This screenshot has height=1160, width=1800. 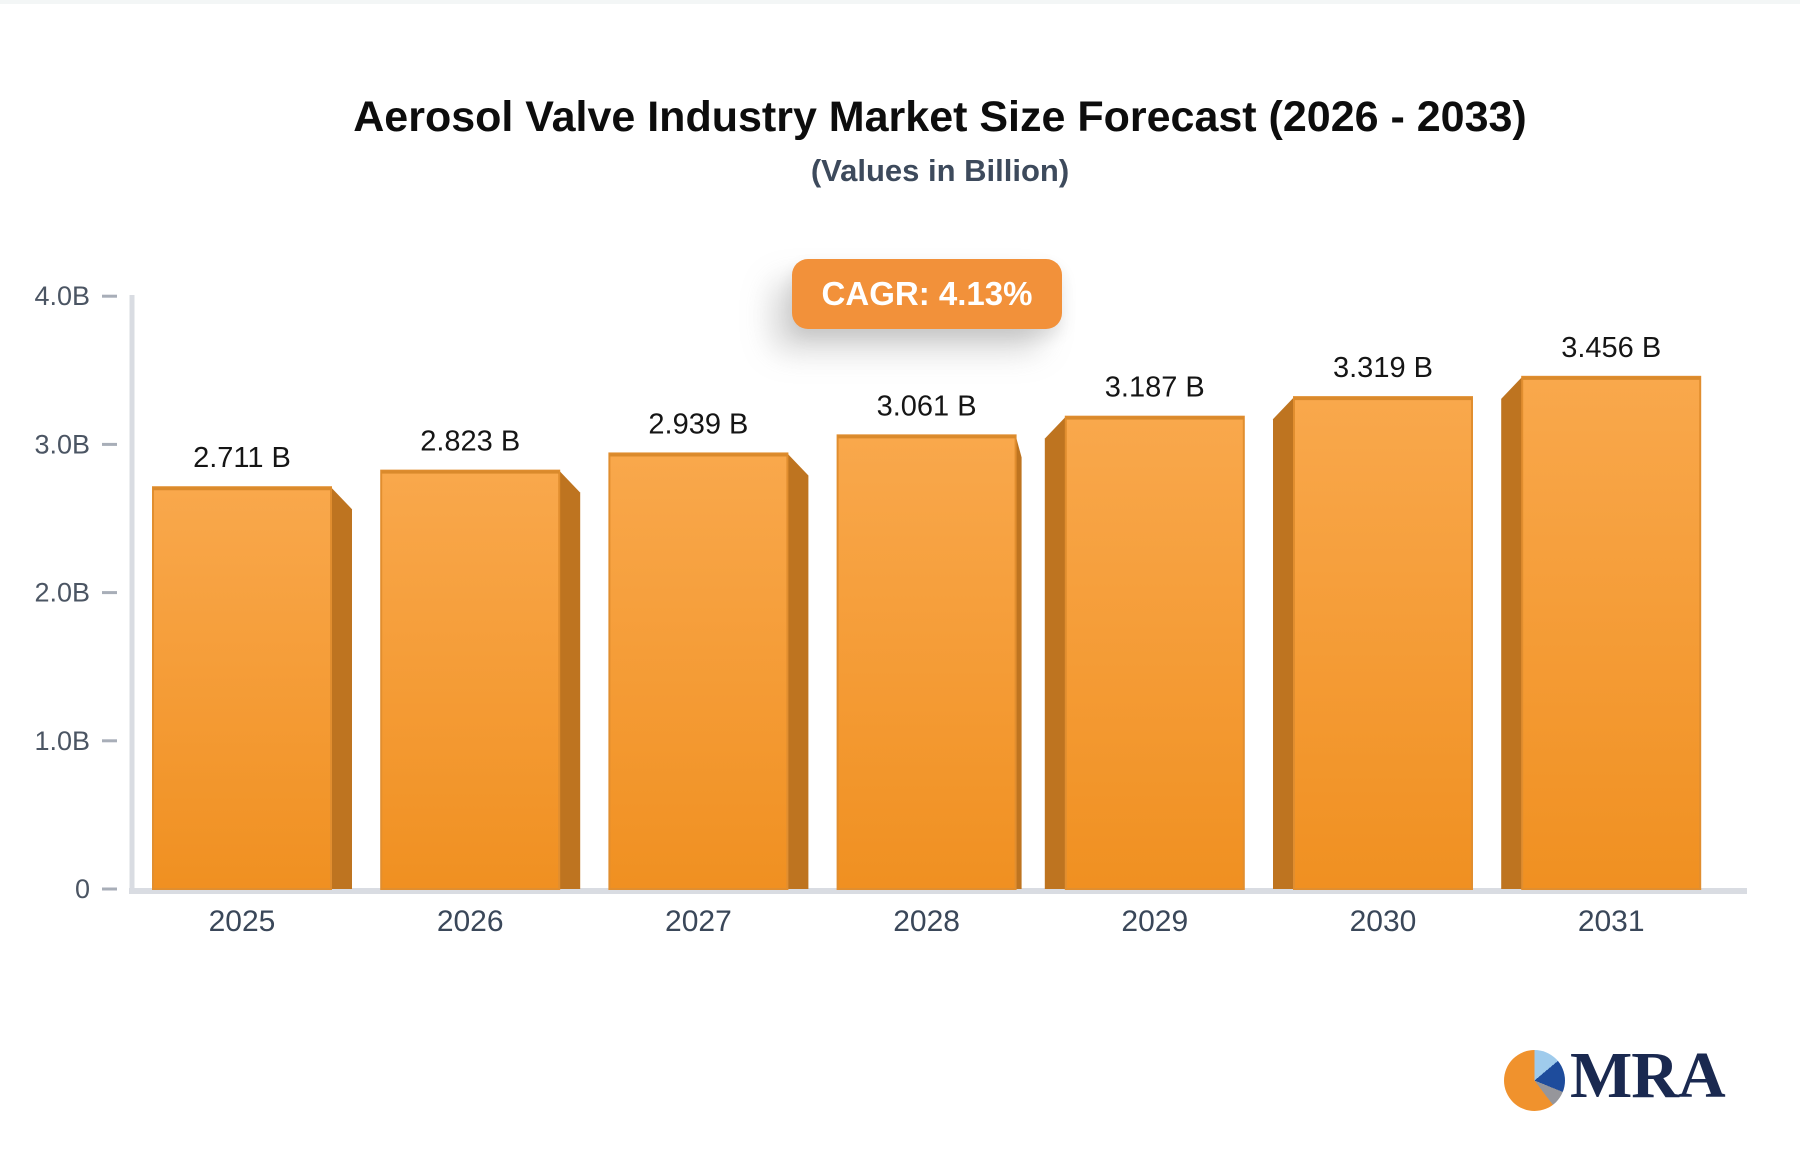 I want to click on bar-2027, so click(x=698, y=671).